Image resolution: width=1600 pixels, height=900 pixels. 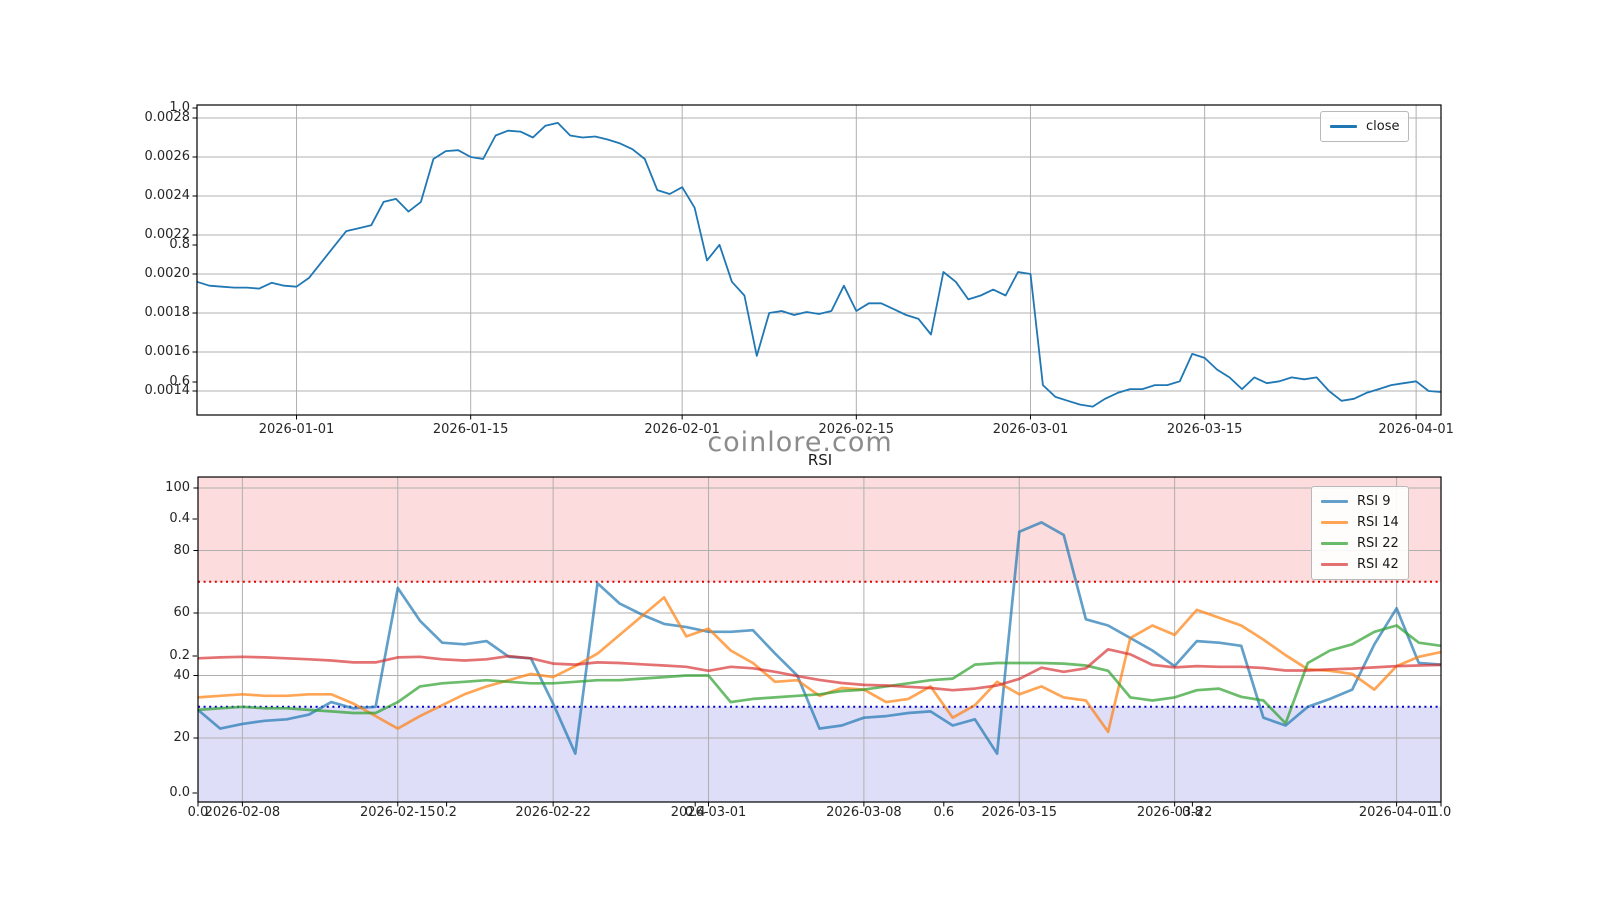 What do you see at coordinates (819, 669) in the screenshot?
I see `series-rsi-42-line` at bounding box center [819, 669].